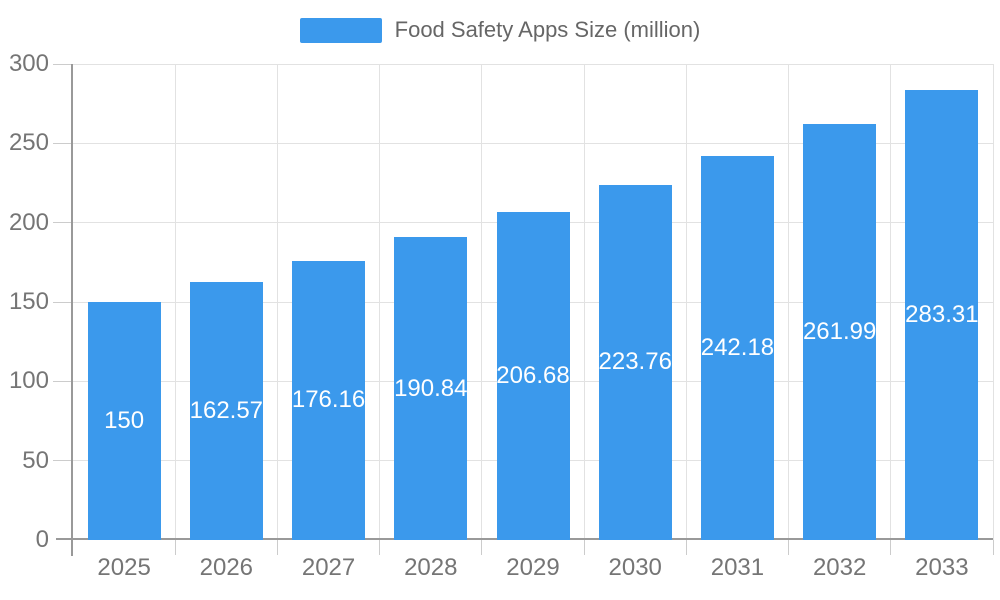 This screenshot has height=600, width=1000. Describe the element at coordinates (942, 567) in the screenshot. I see `x-axis-label: 2033` at that location.